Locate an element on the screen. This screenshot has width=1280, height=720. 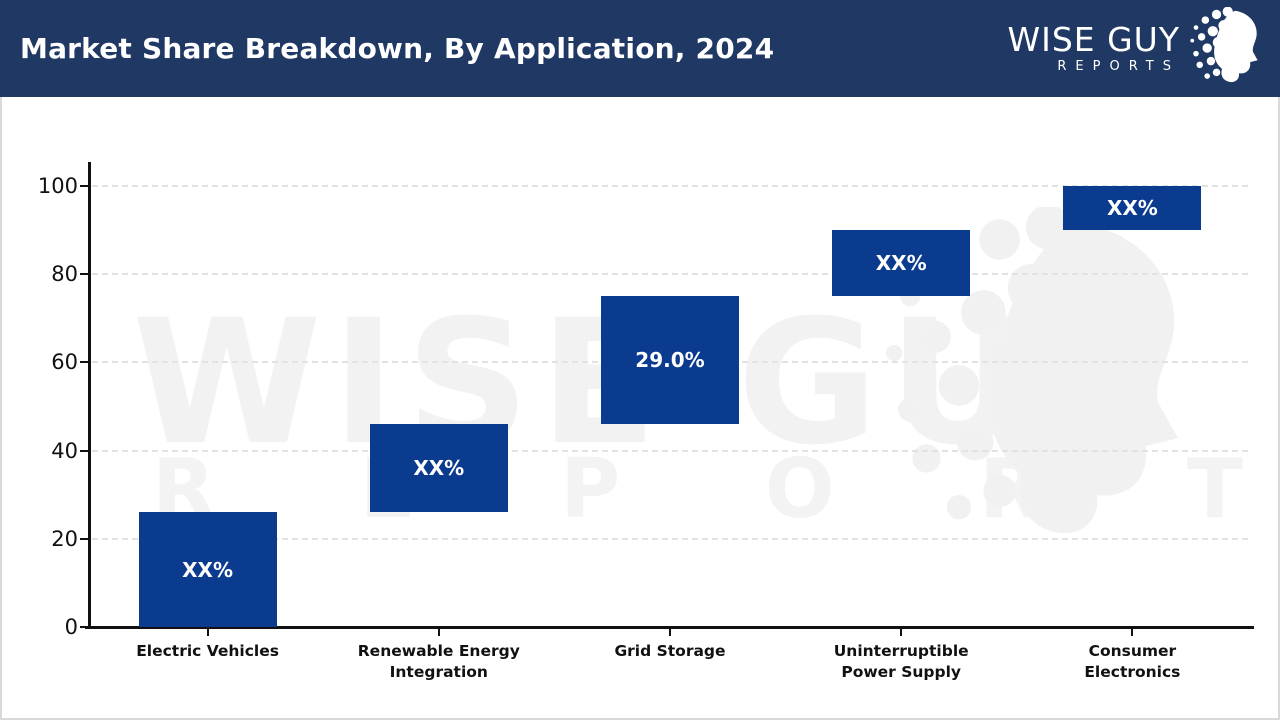
bar-segment: 29.0% is located at coordinates (670, 360).